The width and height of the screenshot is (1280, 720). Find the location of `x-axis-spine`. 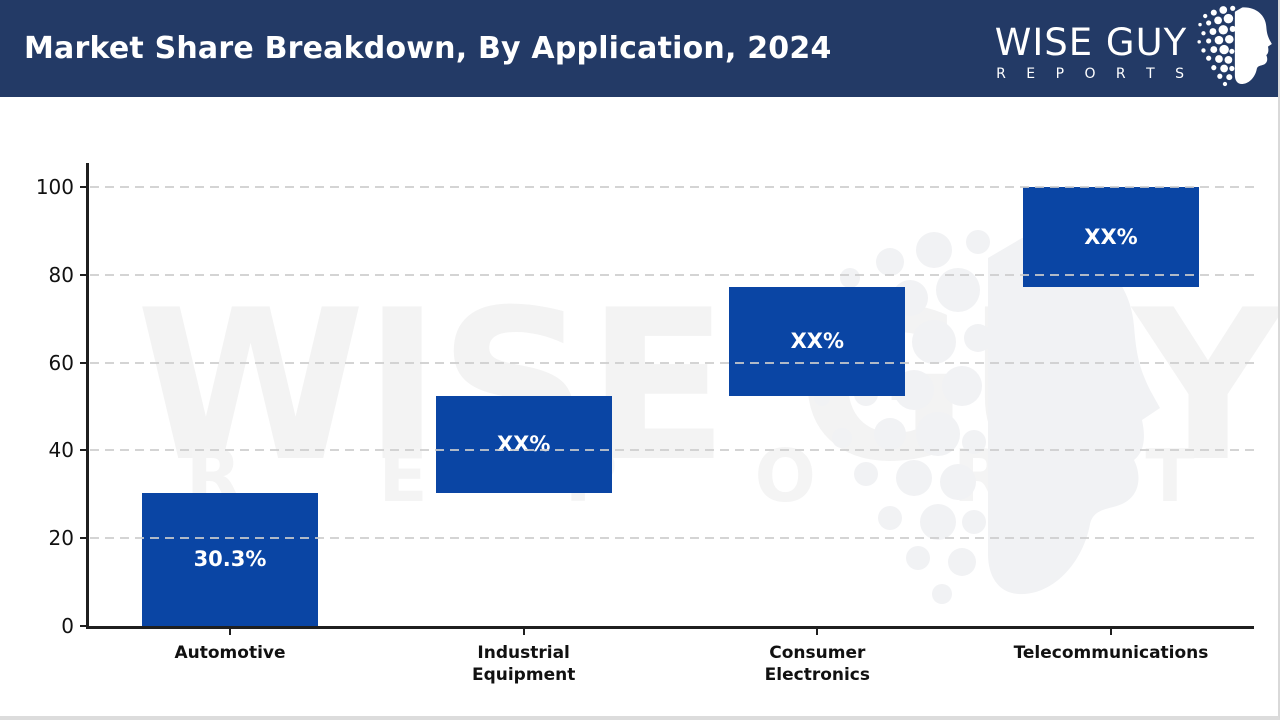

x-axis-spine is located at coordinates (670, 627).